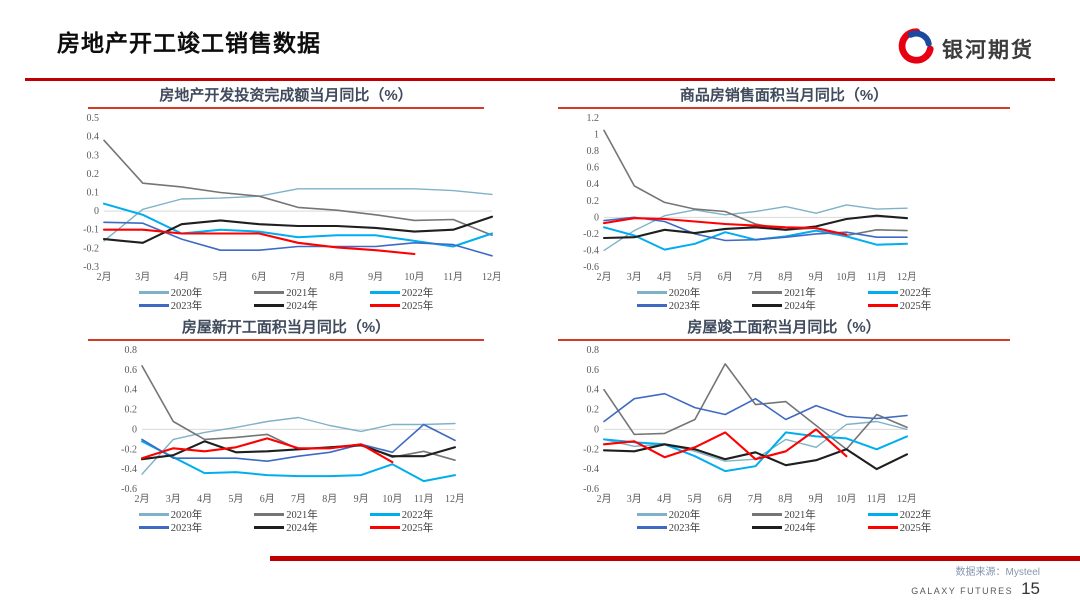 Image resolution: width=1080 pixels, height=608 pixels. What do you see at coordinates (96, 211) in the screenshot?
I see `svg-text: 0` at bounding box center [96, 211].